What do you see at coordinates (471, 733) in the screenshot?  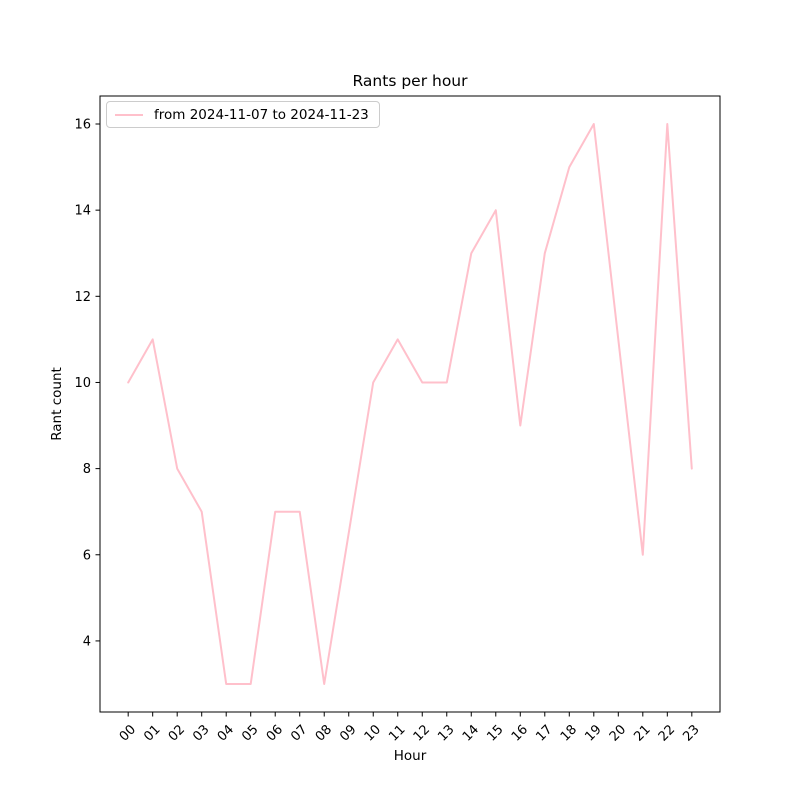 I see `x-tick-label: 14` at bounding box center [471, 733].